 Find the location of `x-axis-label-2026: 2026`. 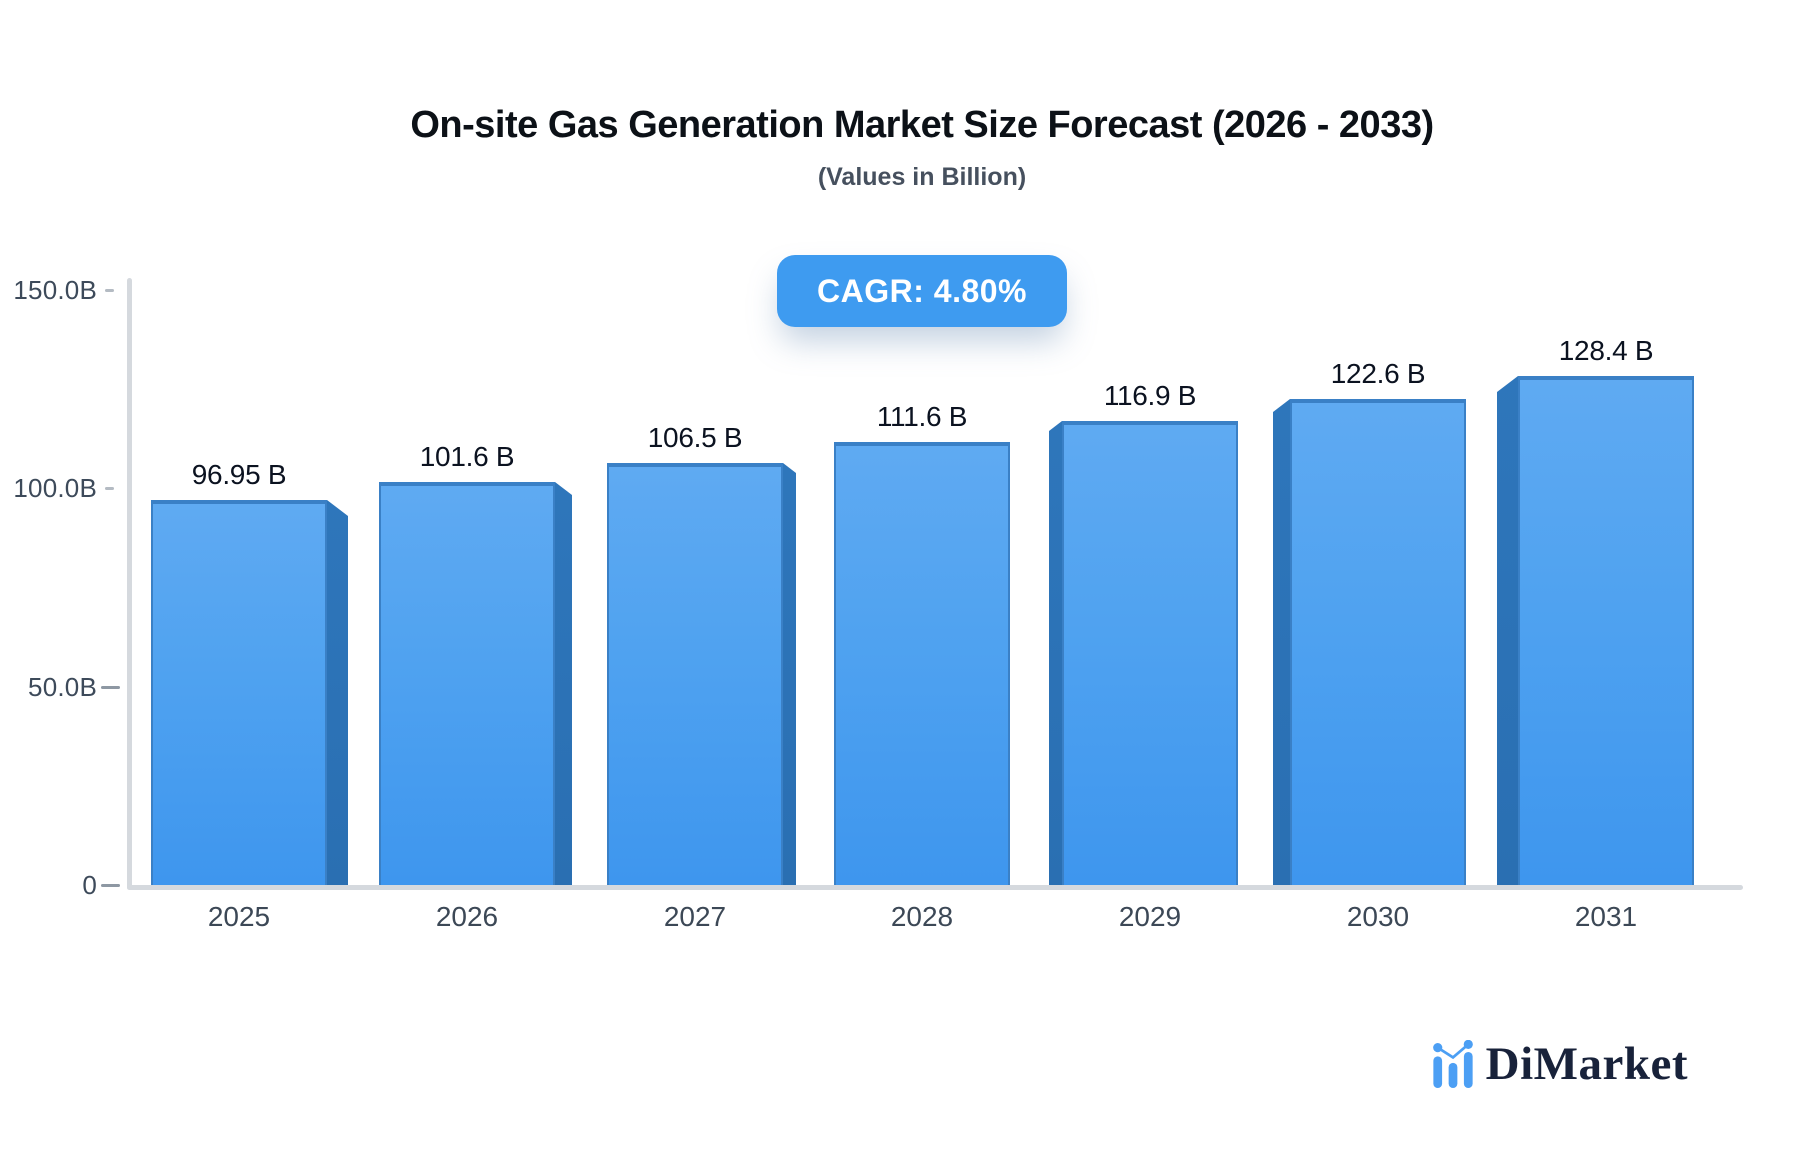

x-axis-label-2026: 2026 is located at coordinates (467, 916).